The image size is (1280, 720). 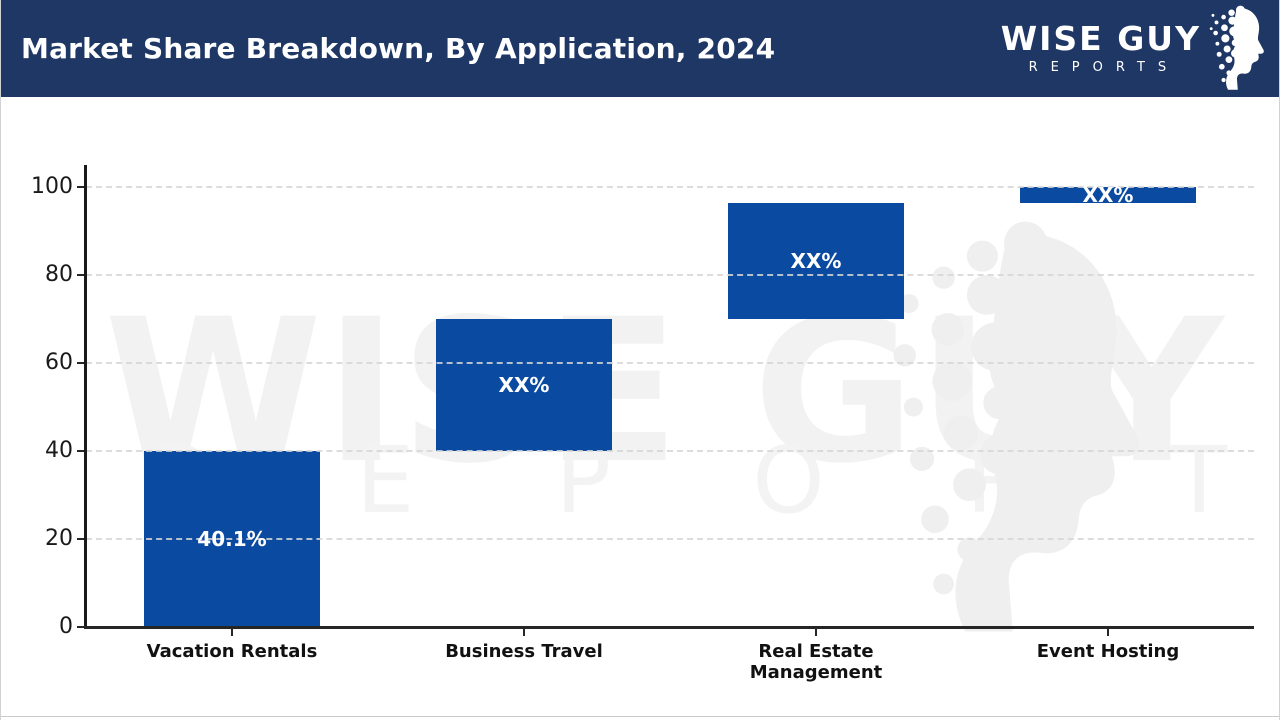 I want to click on y-tick-label-60: 60, so click(x=59, y=362).